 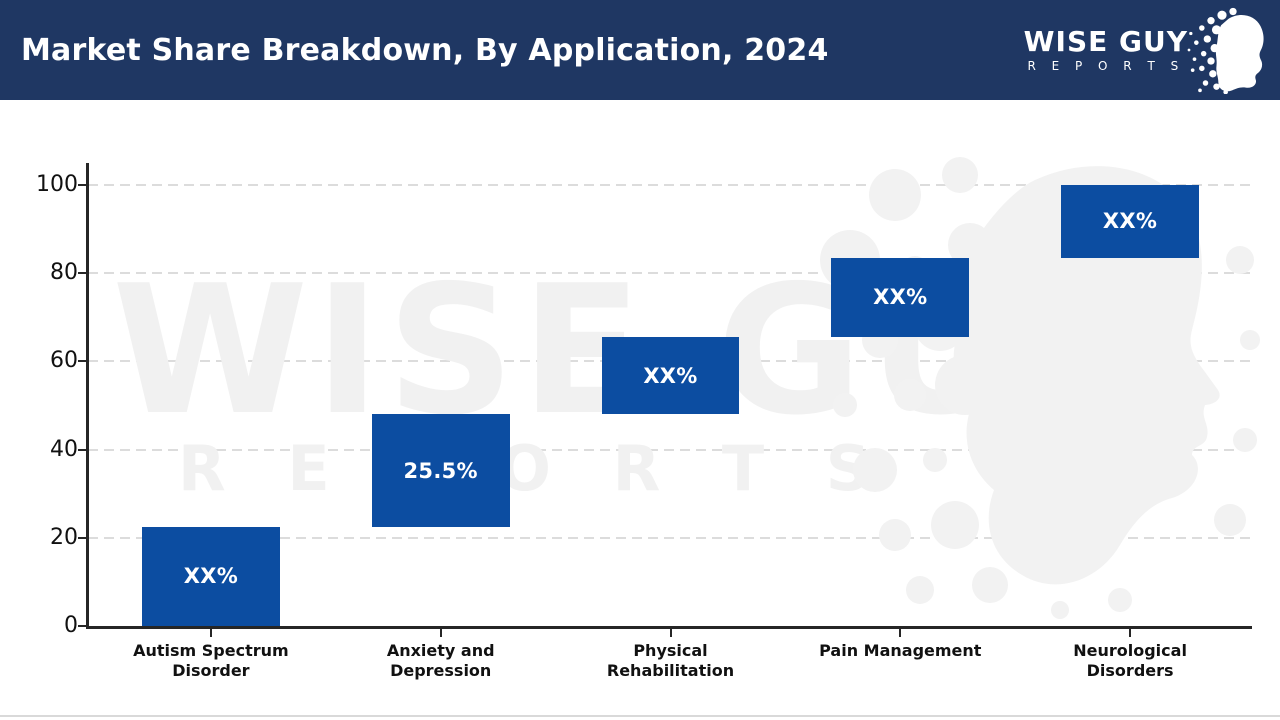 What do you see at coordinates (64, 449) in the screenshot?
I see `y-tick-label-40: 40` at bounding box center [64, 449].